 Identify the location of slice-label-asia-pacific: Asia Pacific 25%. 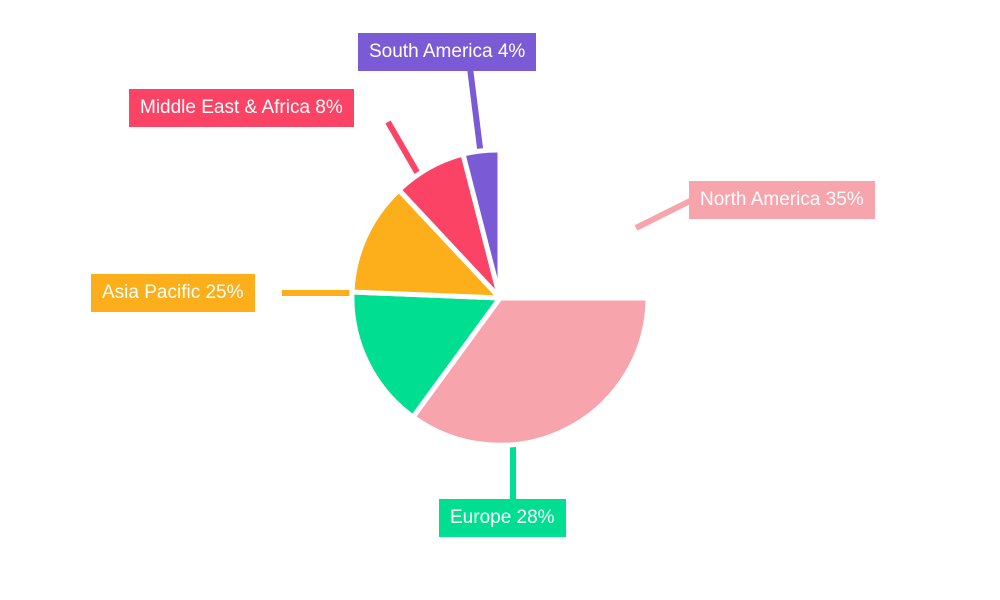
(173, 293).